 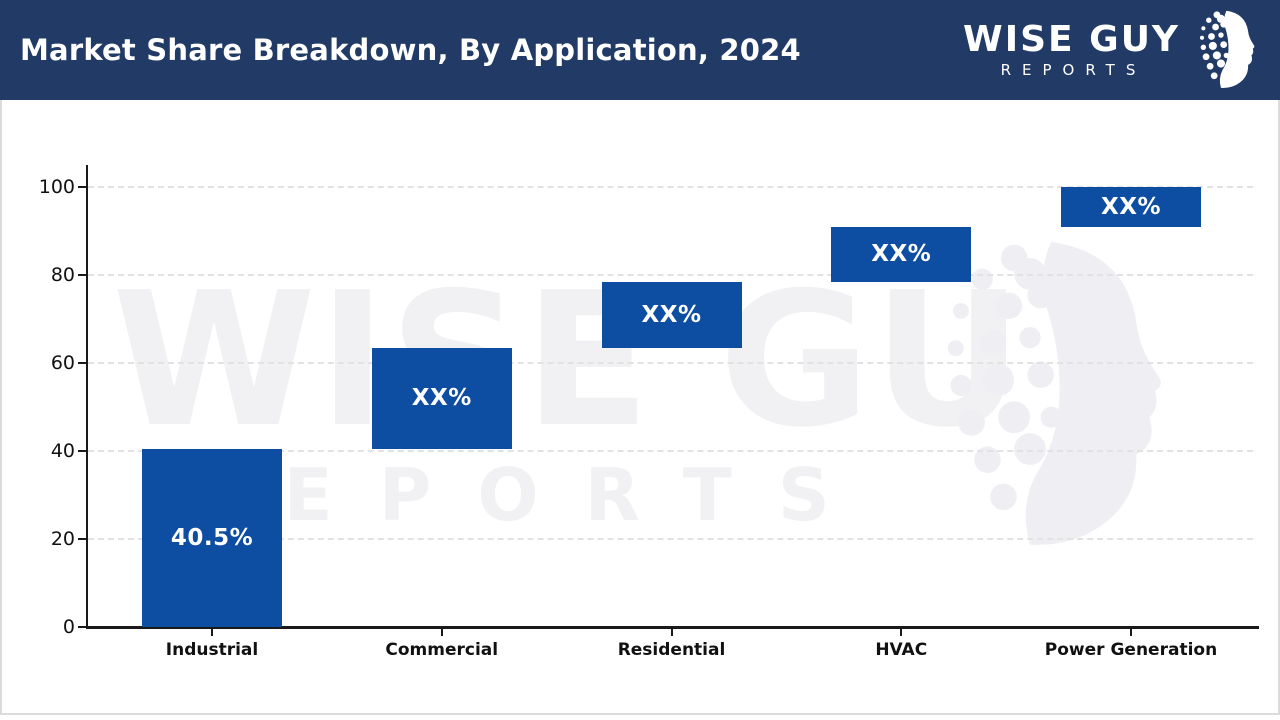 I want to click on x-tick-mark-power-generation, so click(x=1131, y=632).